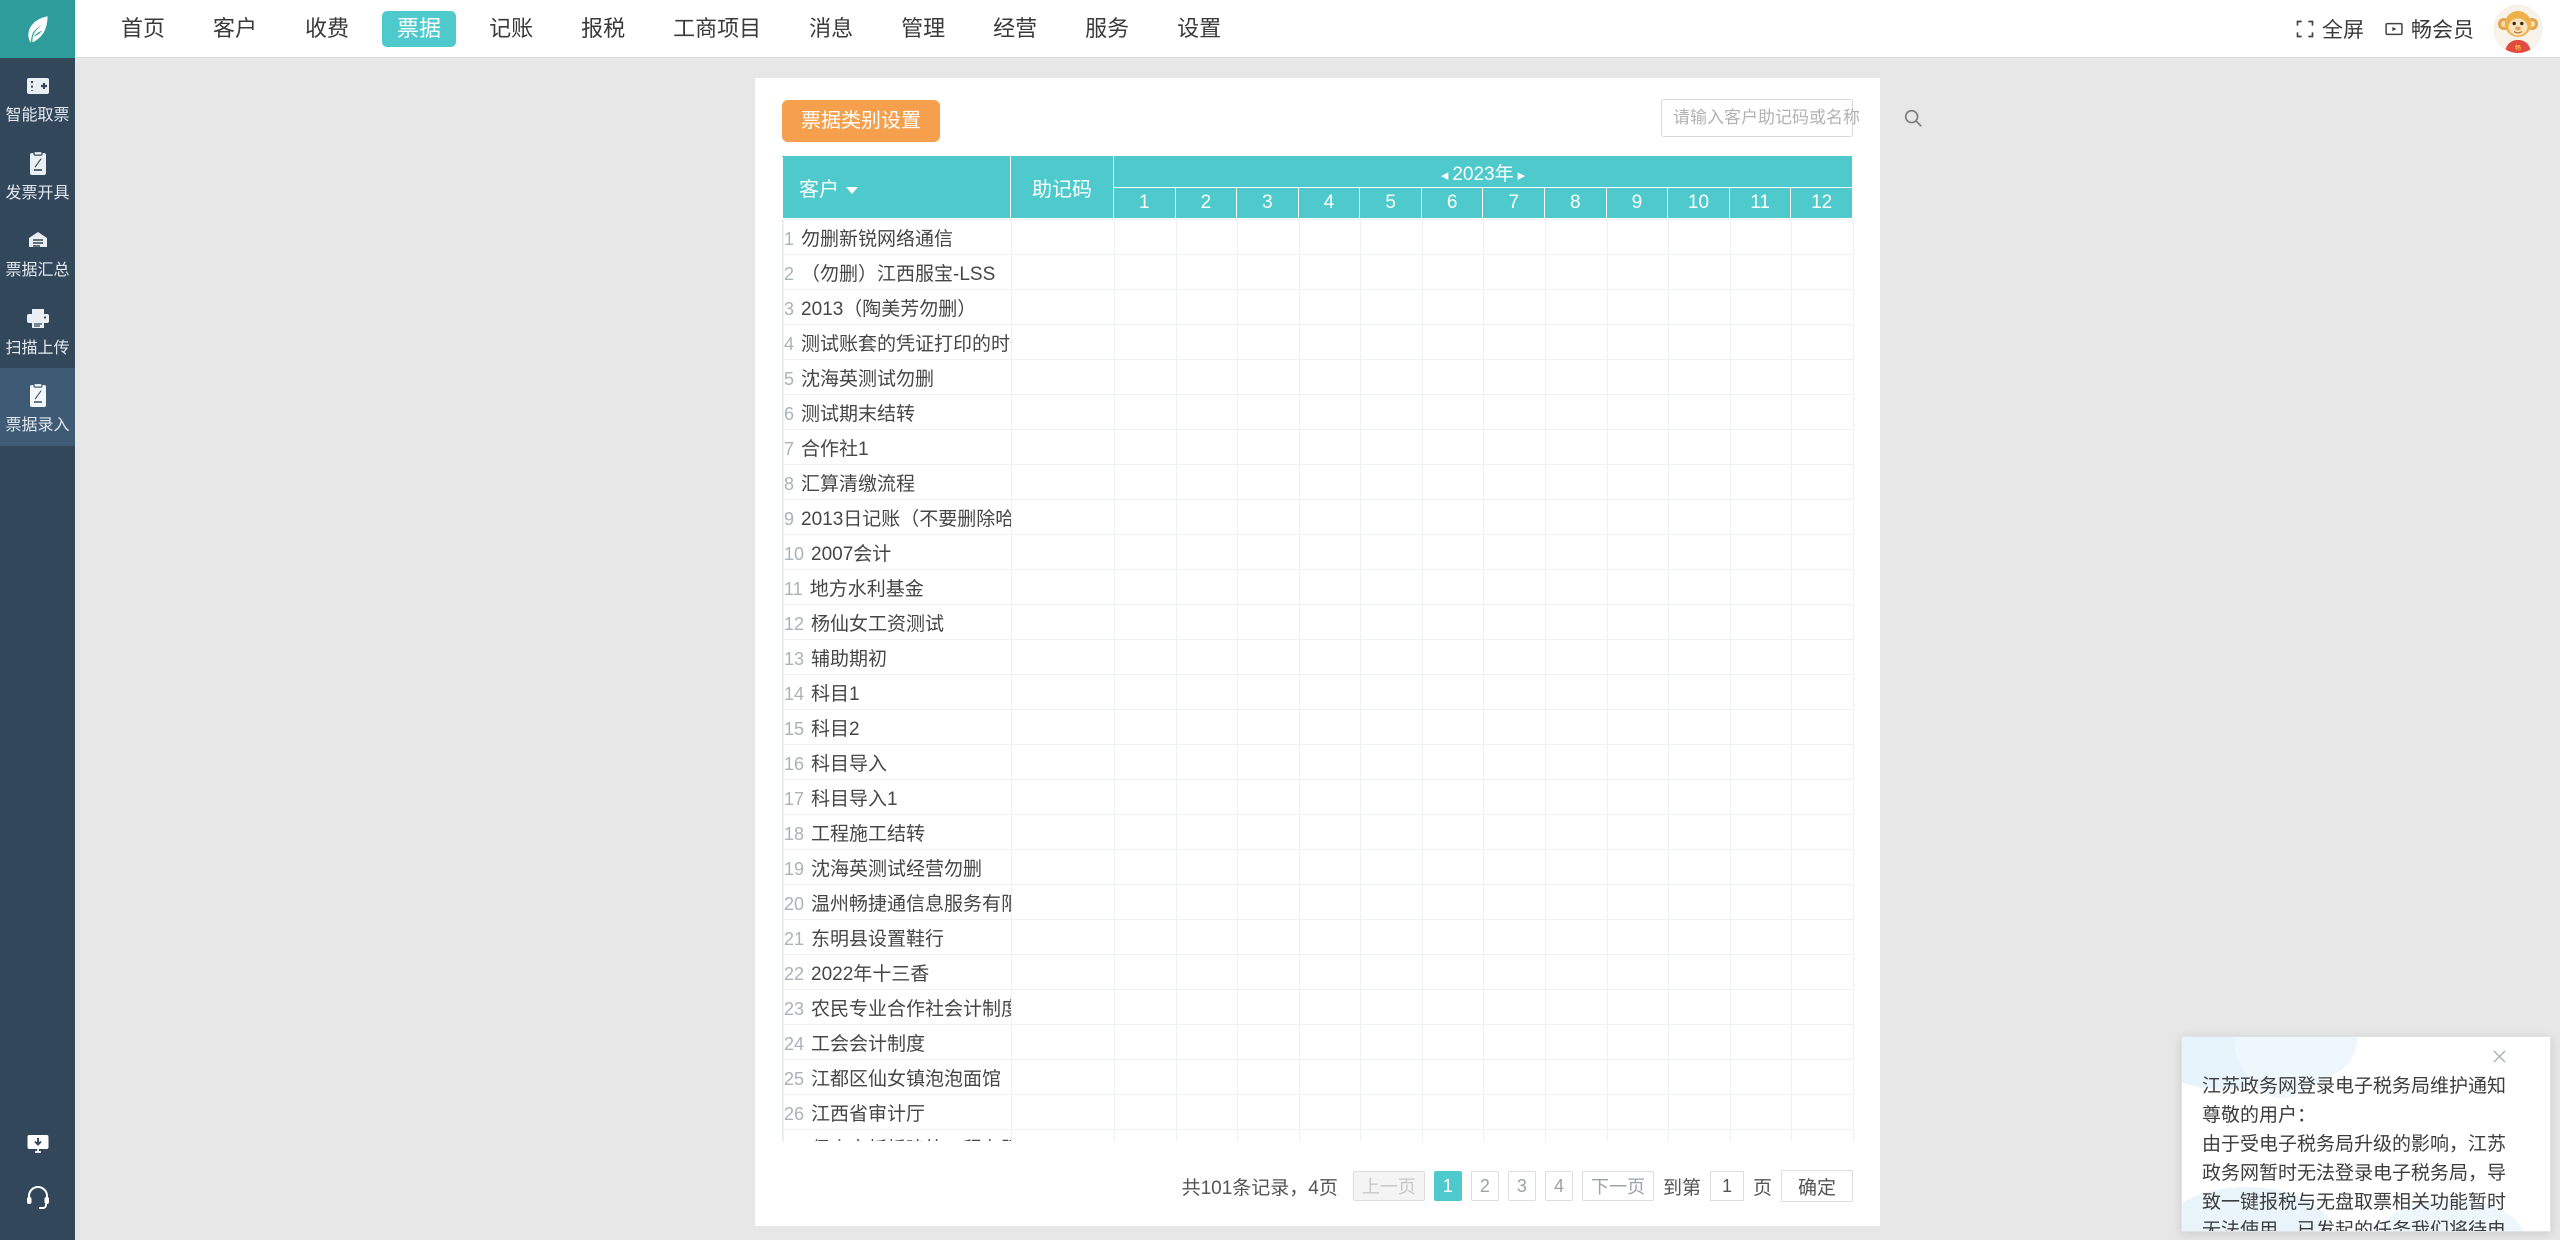 Image resolution: width=2560 pixels, height=1240 pixels. I want to click on col-header-month-6: 6, so click(1452, 203).